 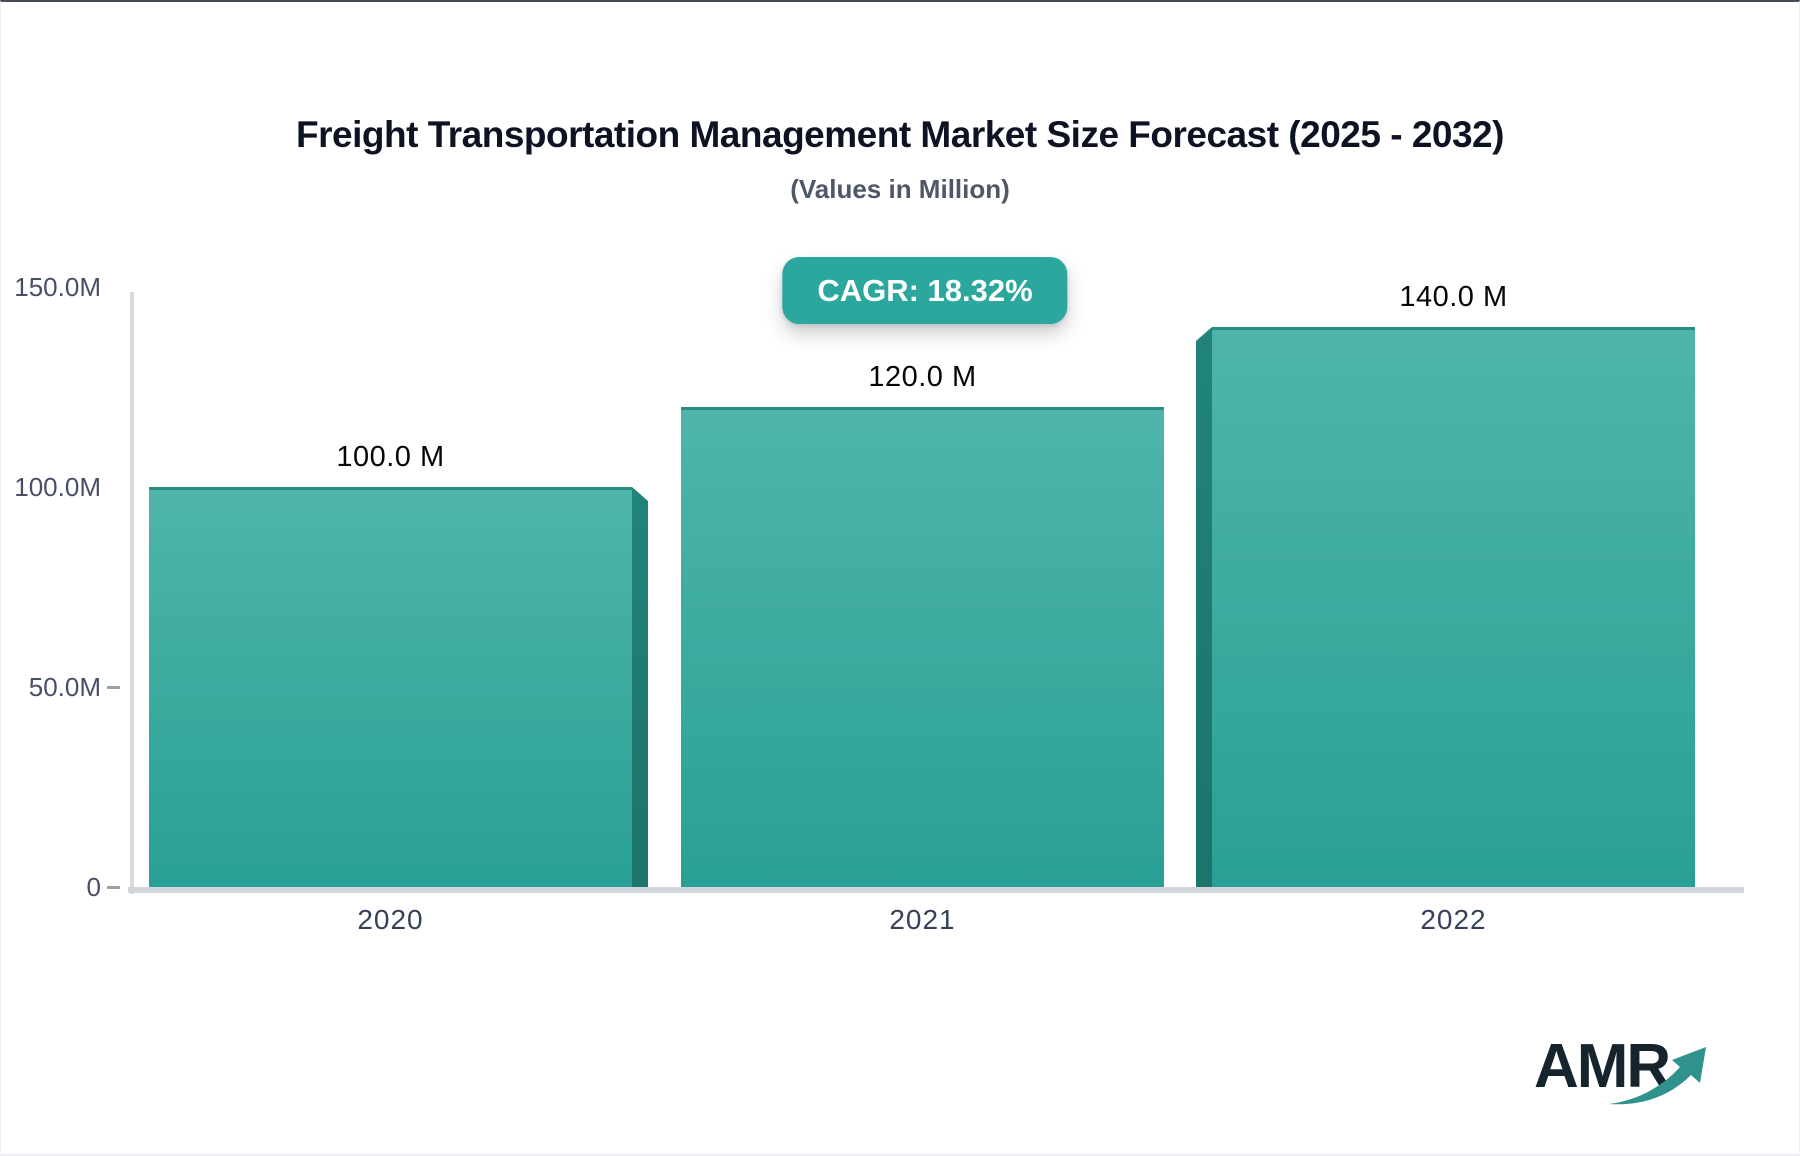 I want to click on bar-value-label: 140.0 M, so click(x=1453, y=297).